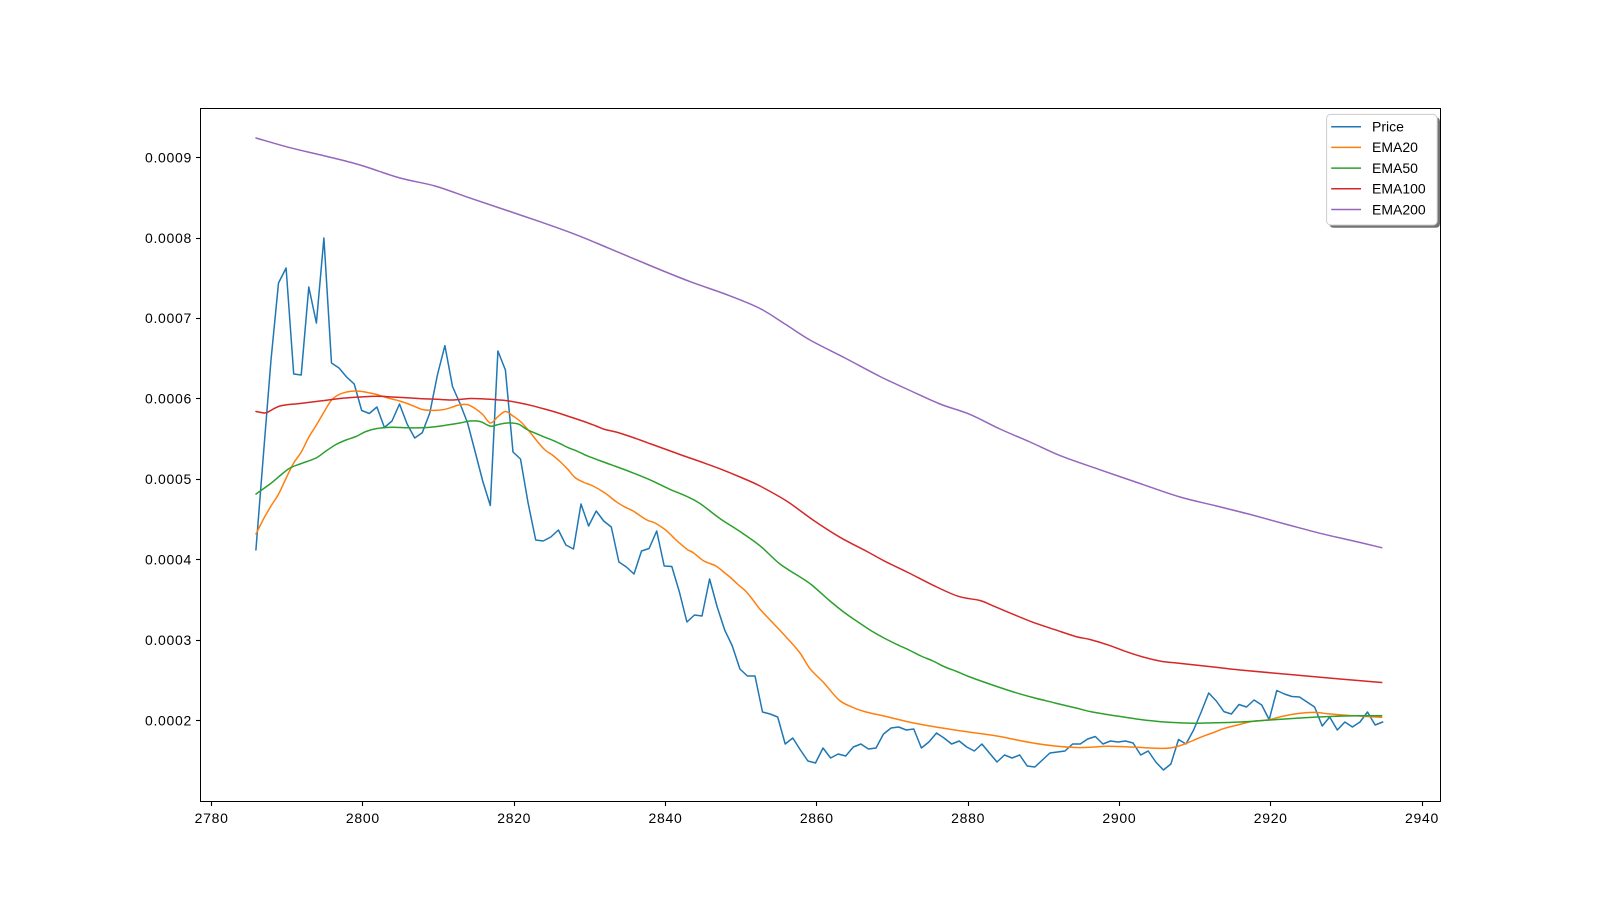 The image size is (1600, 900). What do you see at coordinates (1395, 168) in the screenshot?
I see `svg-text: EMA50` at bounding box center [1395, 168].